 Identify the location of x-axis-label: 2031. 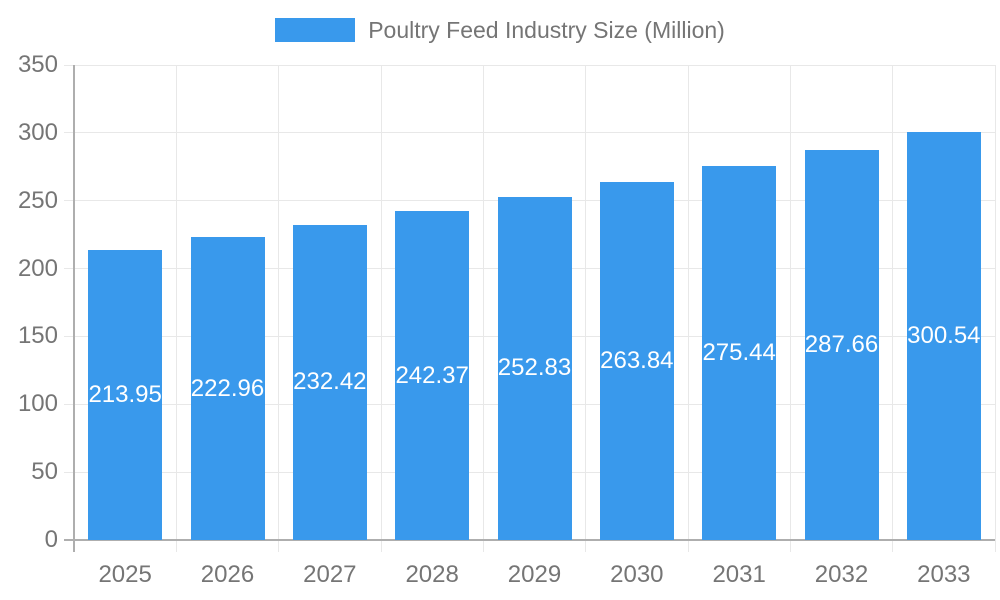
(739, 574).